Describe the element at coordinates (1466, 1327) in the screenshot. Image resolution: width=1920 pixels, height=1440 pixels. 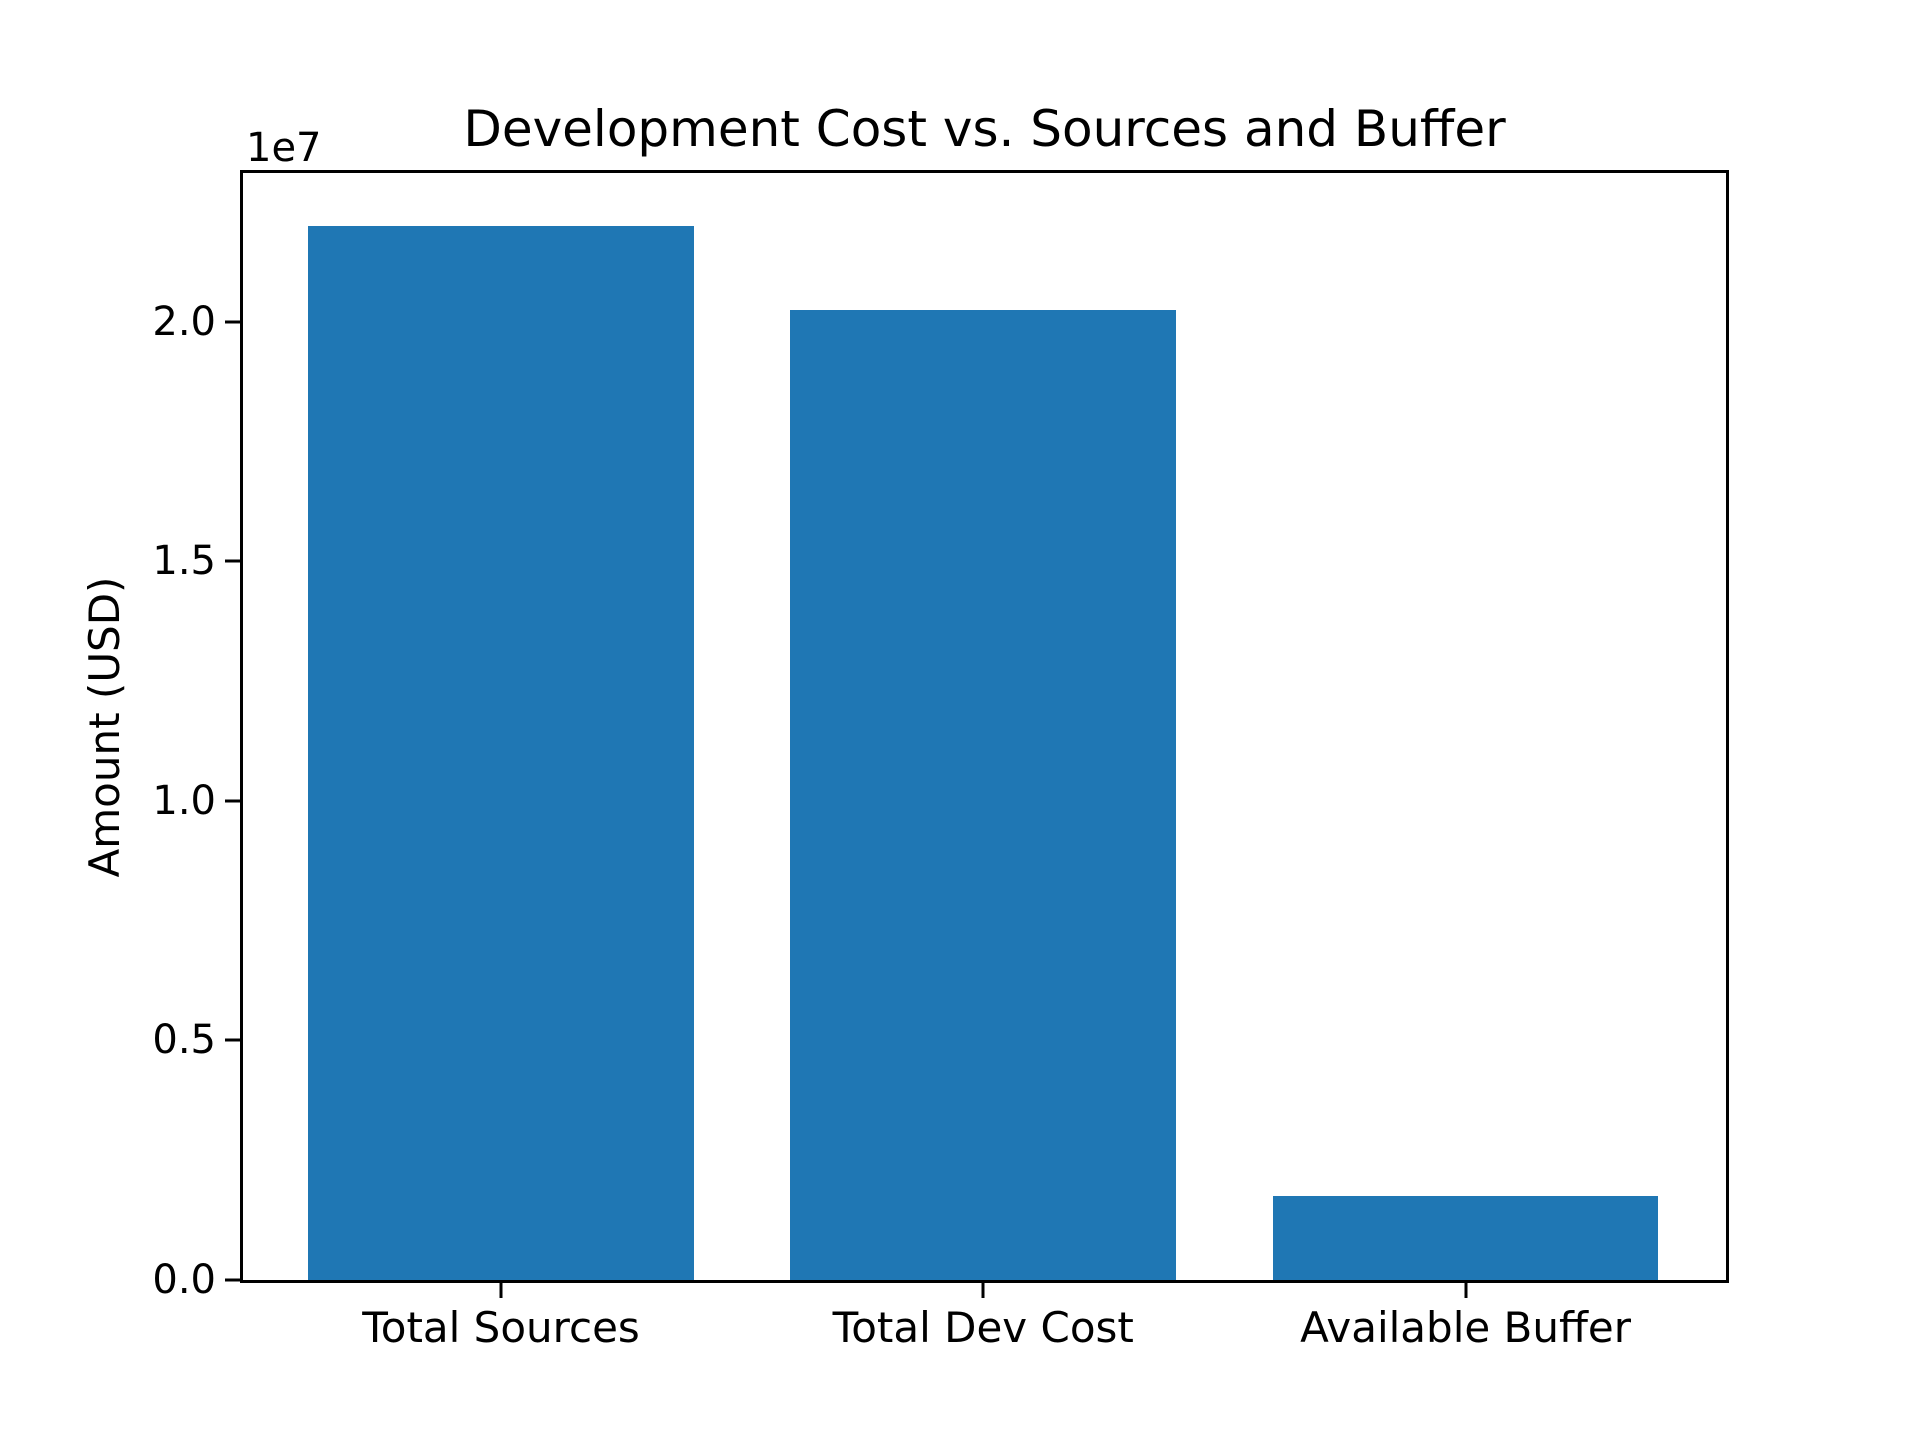
I see `x-tick-label: Available Buffer` at that location.